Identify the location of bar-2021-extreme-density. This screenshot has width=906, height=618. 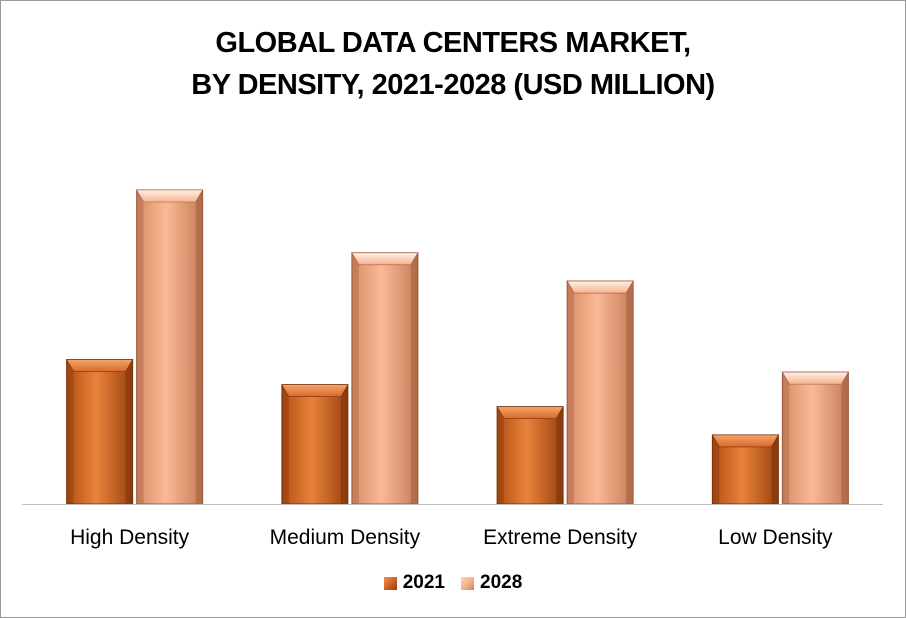
(530, 455).